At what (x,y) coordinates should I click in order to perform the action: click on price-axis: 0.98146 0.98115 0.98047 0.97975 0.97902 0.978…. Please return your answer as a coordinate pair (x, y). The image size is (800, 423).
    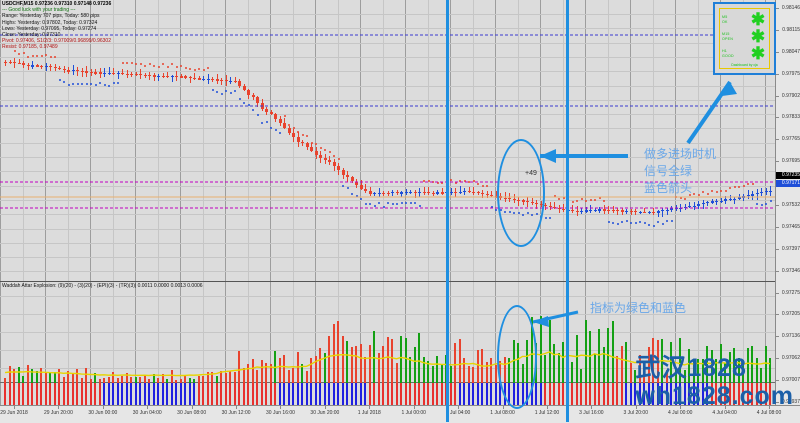
    Looking at the image, I should click on (787, 202).